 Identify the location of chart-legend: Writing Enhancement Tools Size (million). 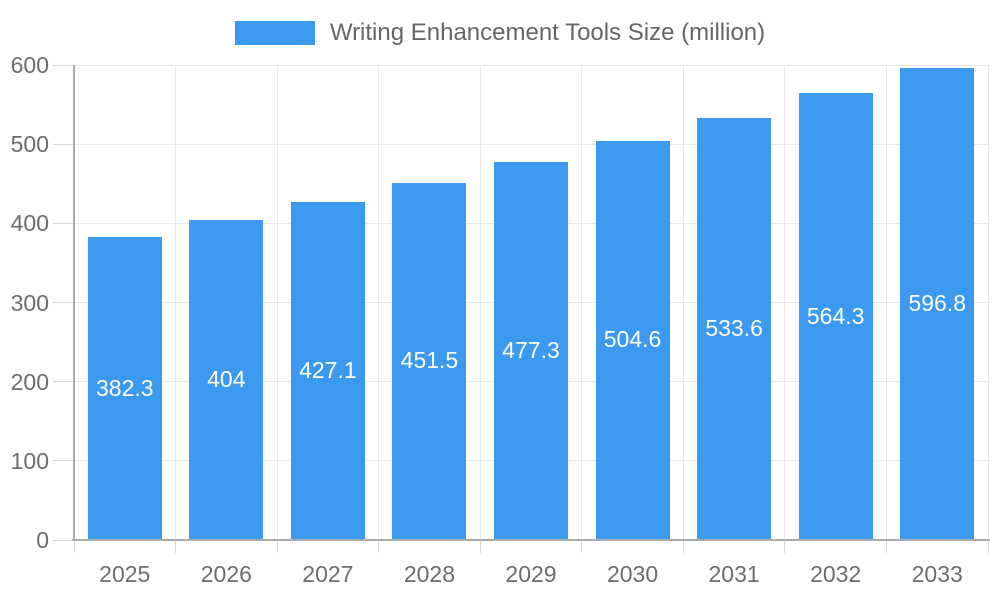
(500, 33).